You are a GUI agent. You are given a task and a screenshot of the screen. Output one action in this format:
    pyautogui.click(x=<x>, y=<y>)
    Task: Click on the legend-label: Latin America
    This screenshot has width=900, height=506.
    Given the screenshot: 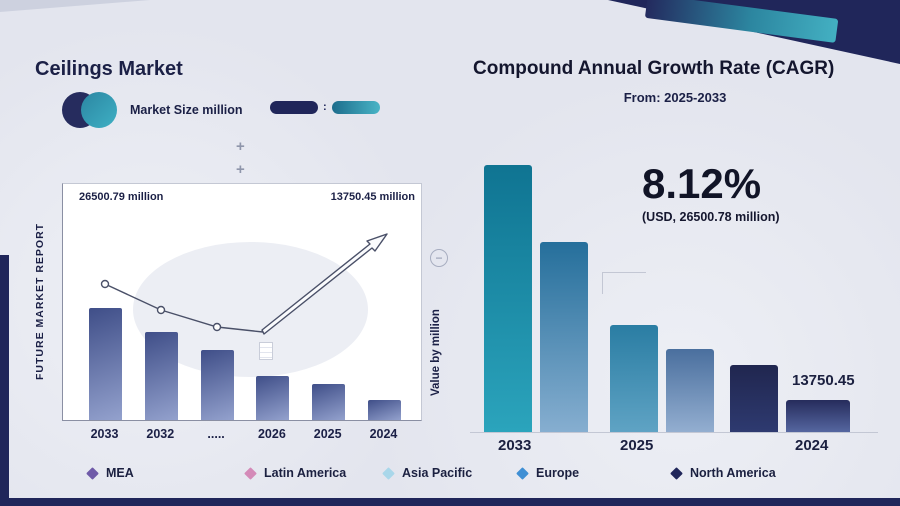 What is the action you would take?
    pyautogui.click(x=305, y=473)
    